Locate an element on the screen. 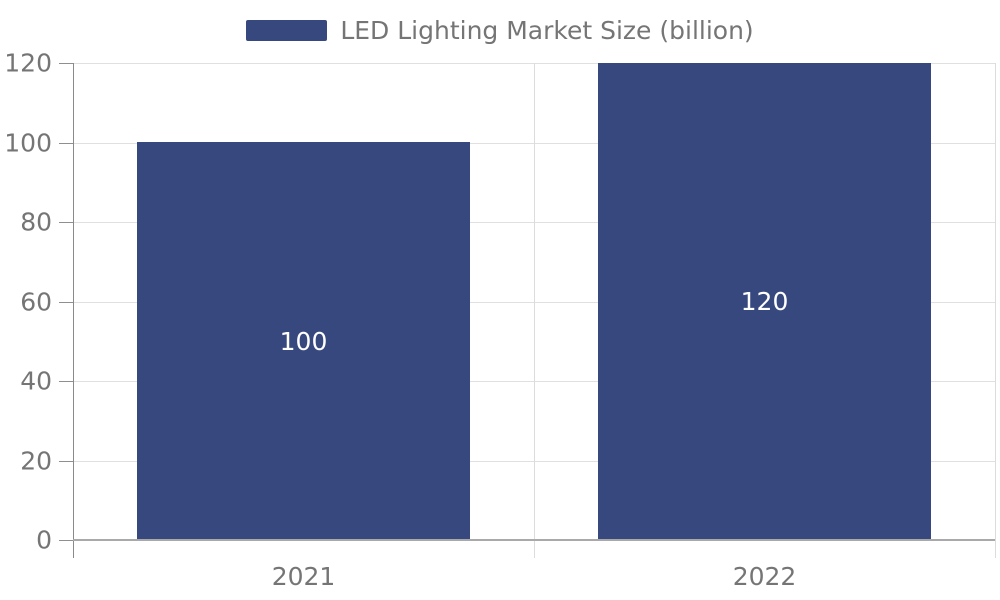 The image size is (1000, 600). x-axis-tick-label: 2022 is located at coordinates (764, 576).